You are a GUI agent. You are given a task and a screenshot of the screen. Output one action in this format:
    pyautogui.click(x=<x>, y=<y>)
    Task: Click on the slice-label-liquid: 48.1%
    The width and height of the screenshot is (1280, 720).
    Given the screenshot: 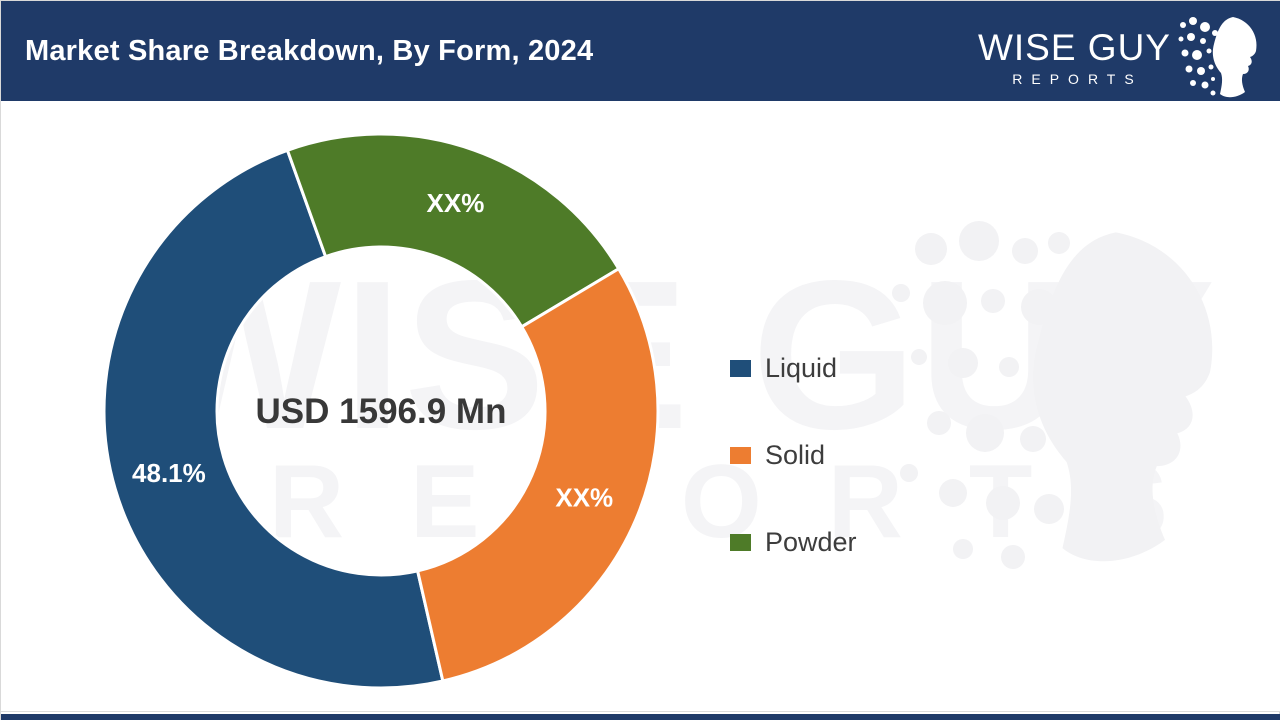 What is the action you would take?
    pyautogui.click(x=169, y=473)
    